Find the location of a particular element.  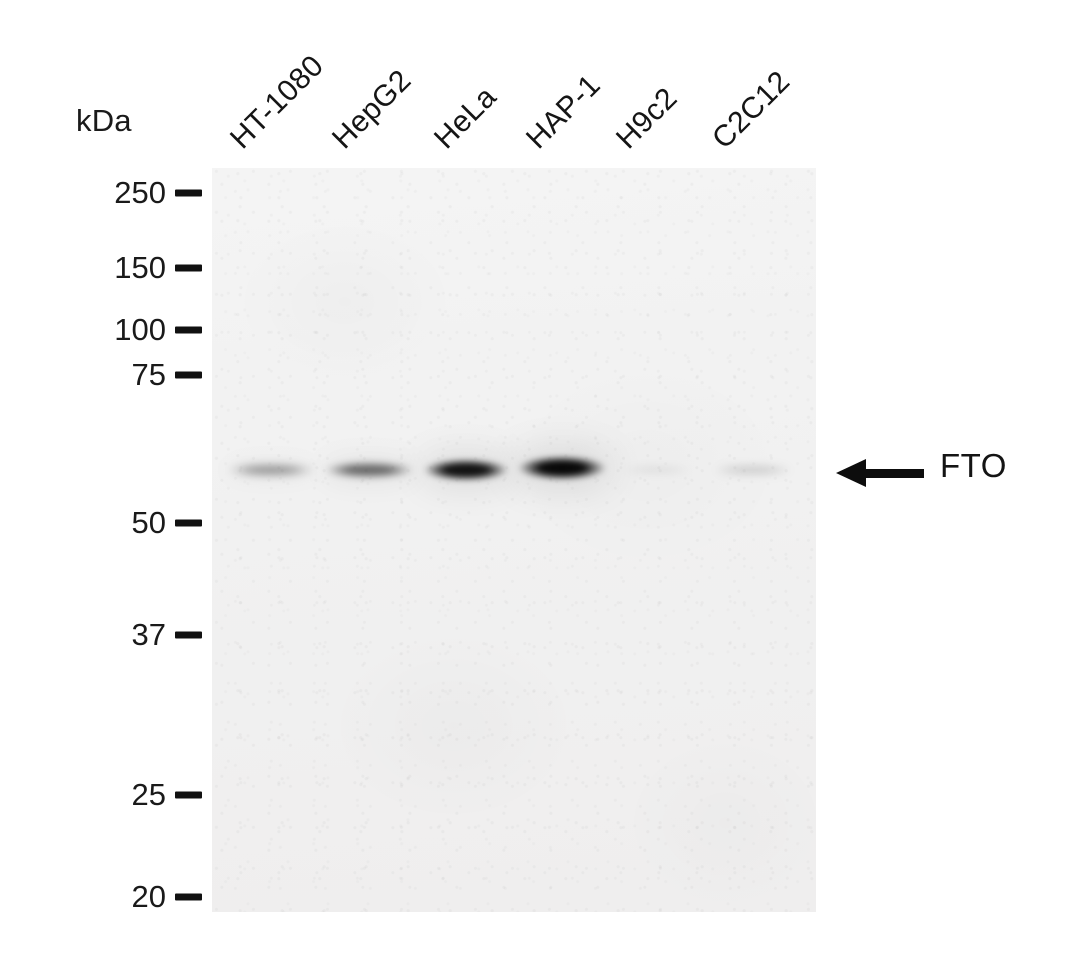

mw-marker-value: 250 is located at coordinates (140, 192).